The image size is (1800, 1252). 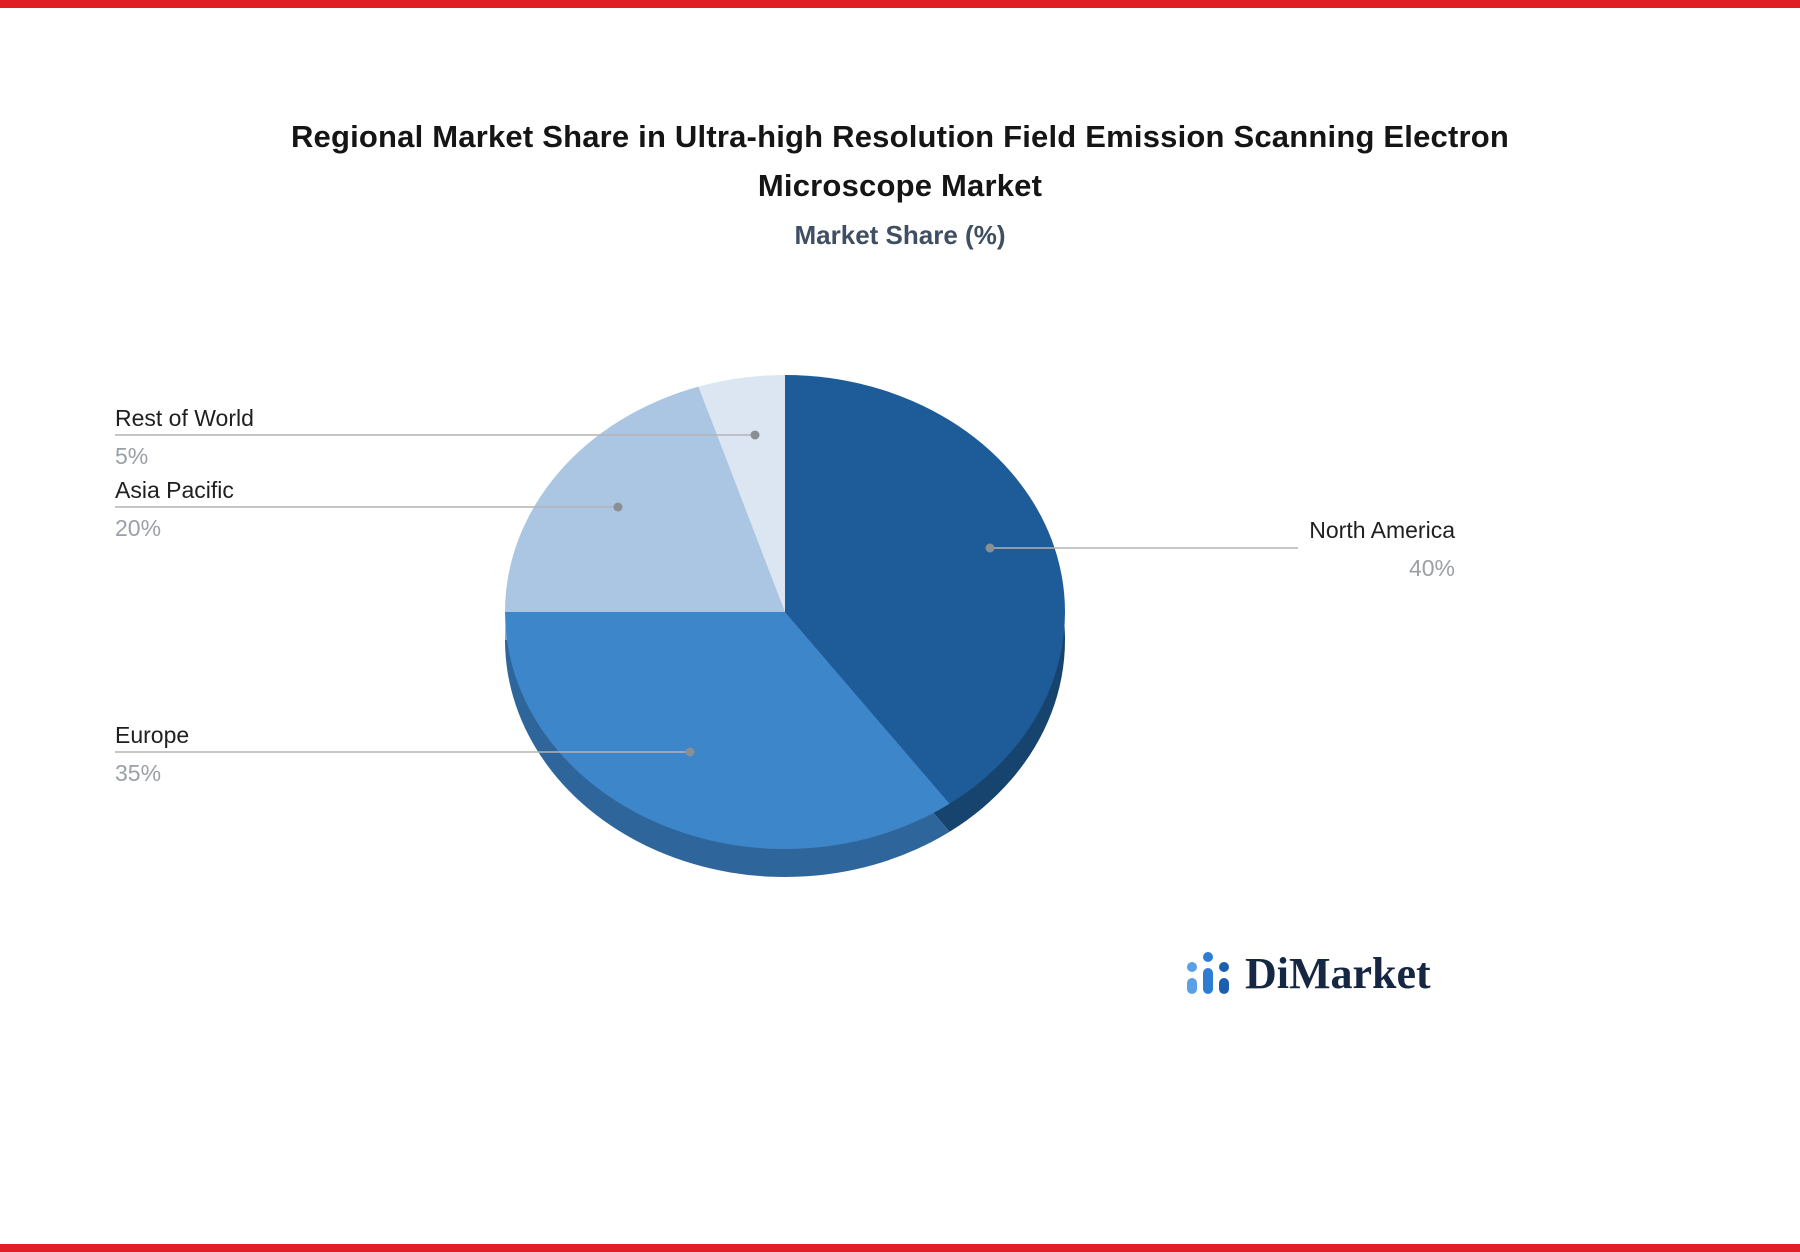 I want to click on pie-slice-asia-pacific, so click(x=645, y=499).